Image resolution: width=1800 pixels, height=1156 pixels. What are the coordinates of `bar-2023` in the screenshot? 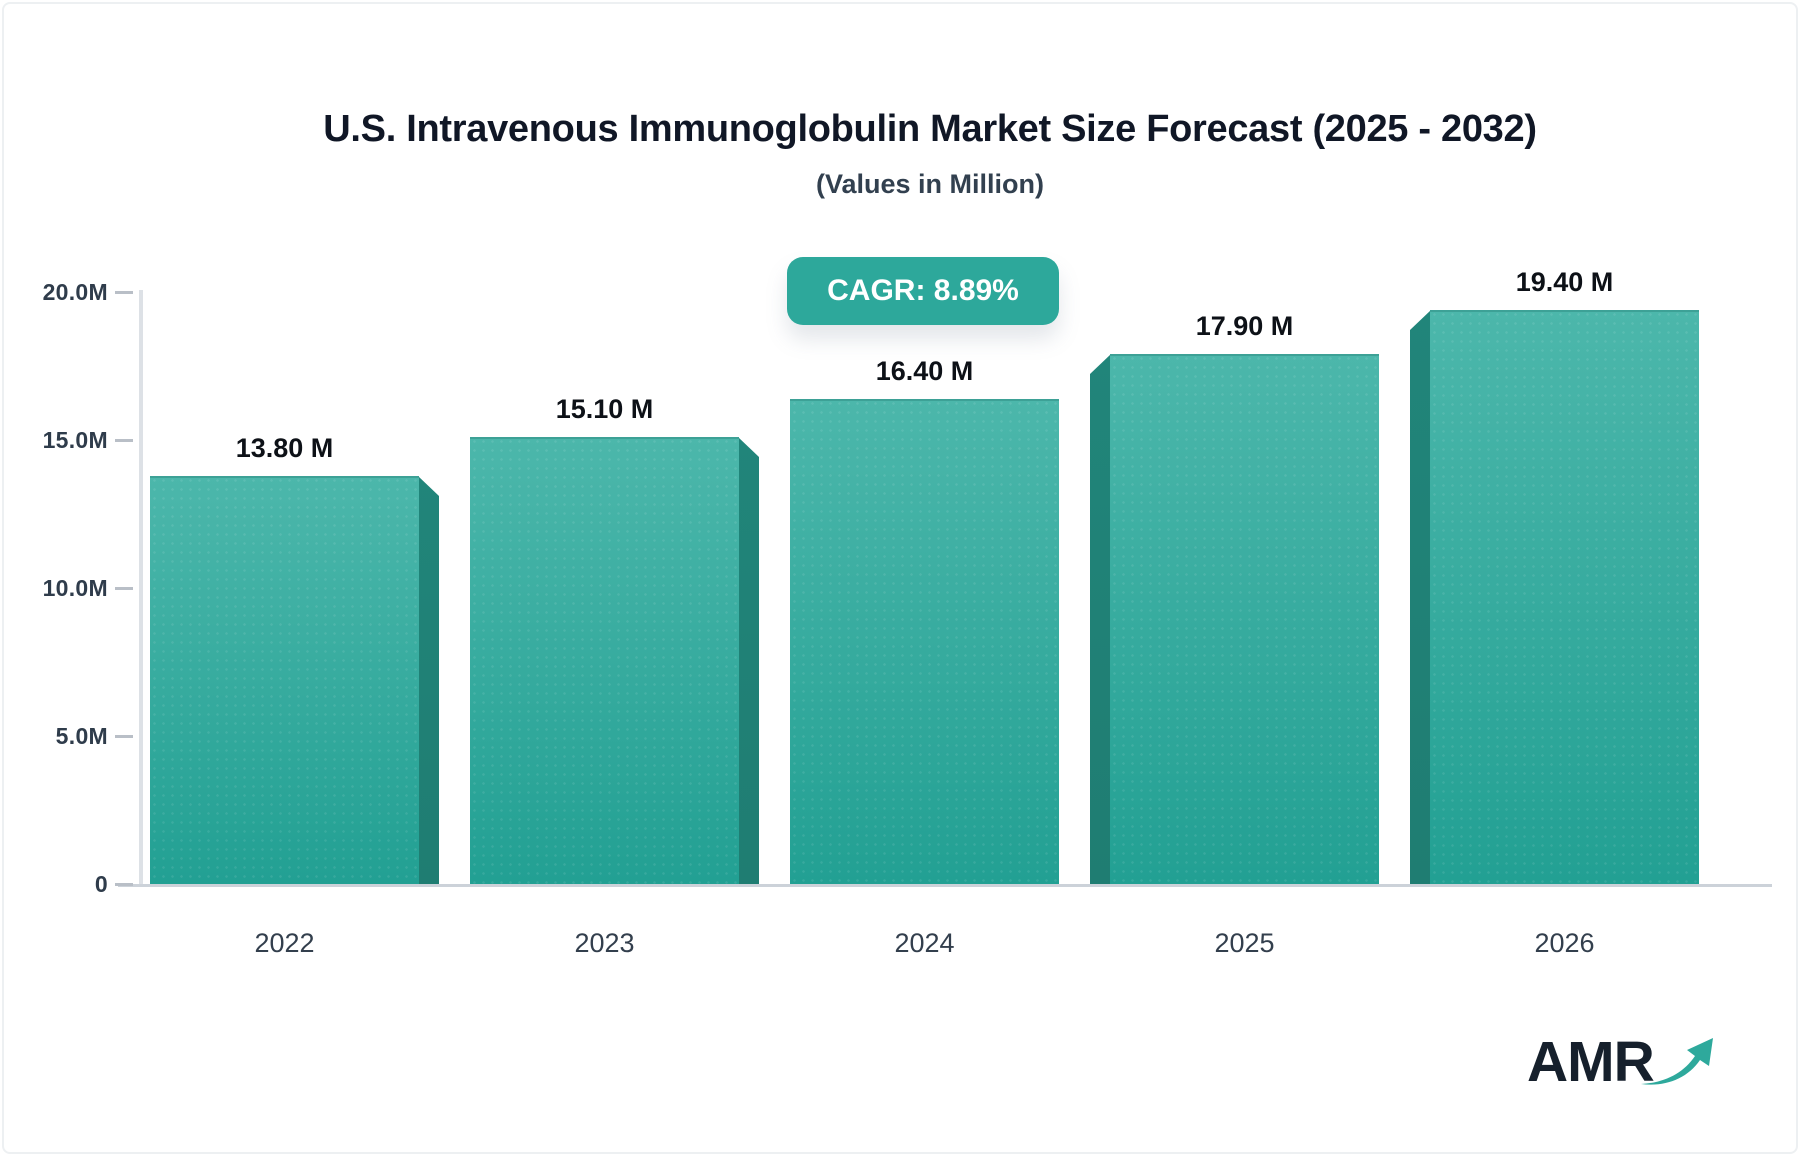 It's located at (604, 660).